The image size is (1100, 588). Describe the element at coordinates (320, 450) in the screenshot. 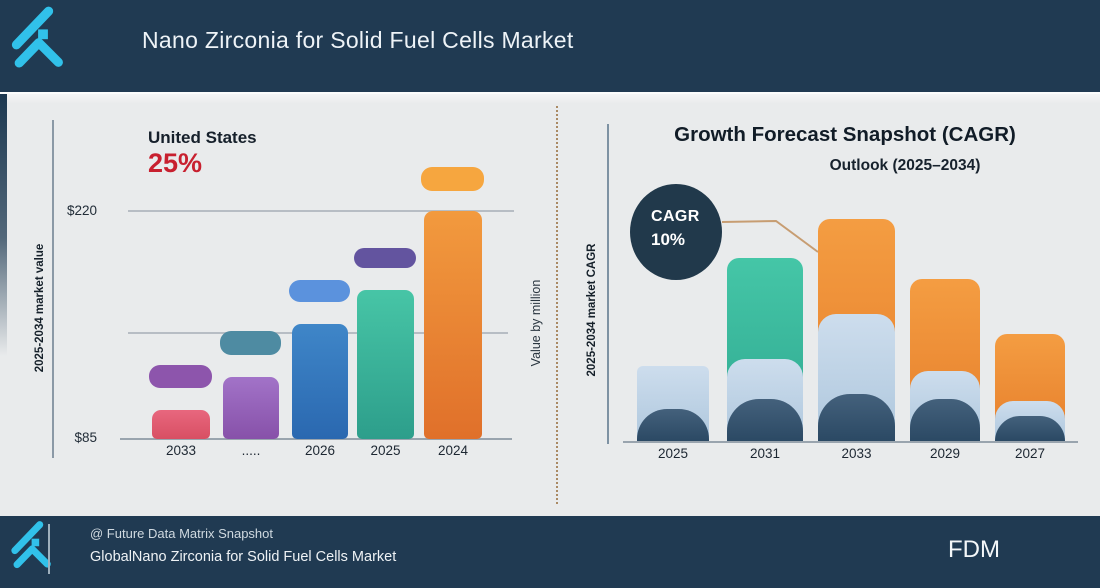

I see `x-tick-label: 2026` at that location.